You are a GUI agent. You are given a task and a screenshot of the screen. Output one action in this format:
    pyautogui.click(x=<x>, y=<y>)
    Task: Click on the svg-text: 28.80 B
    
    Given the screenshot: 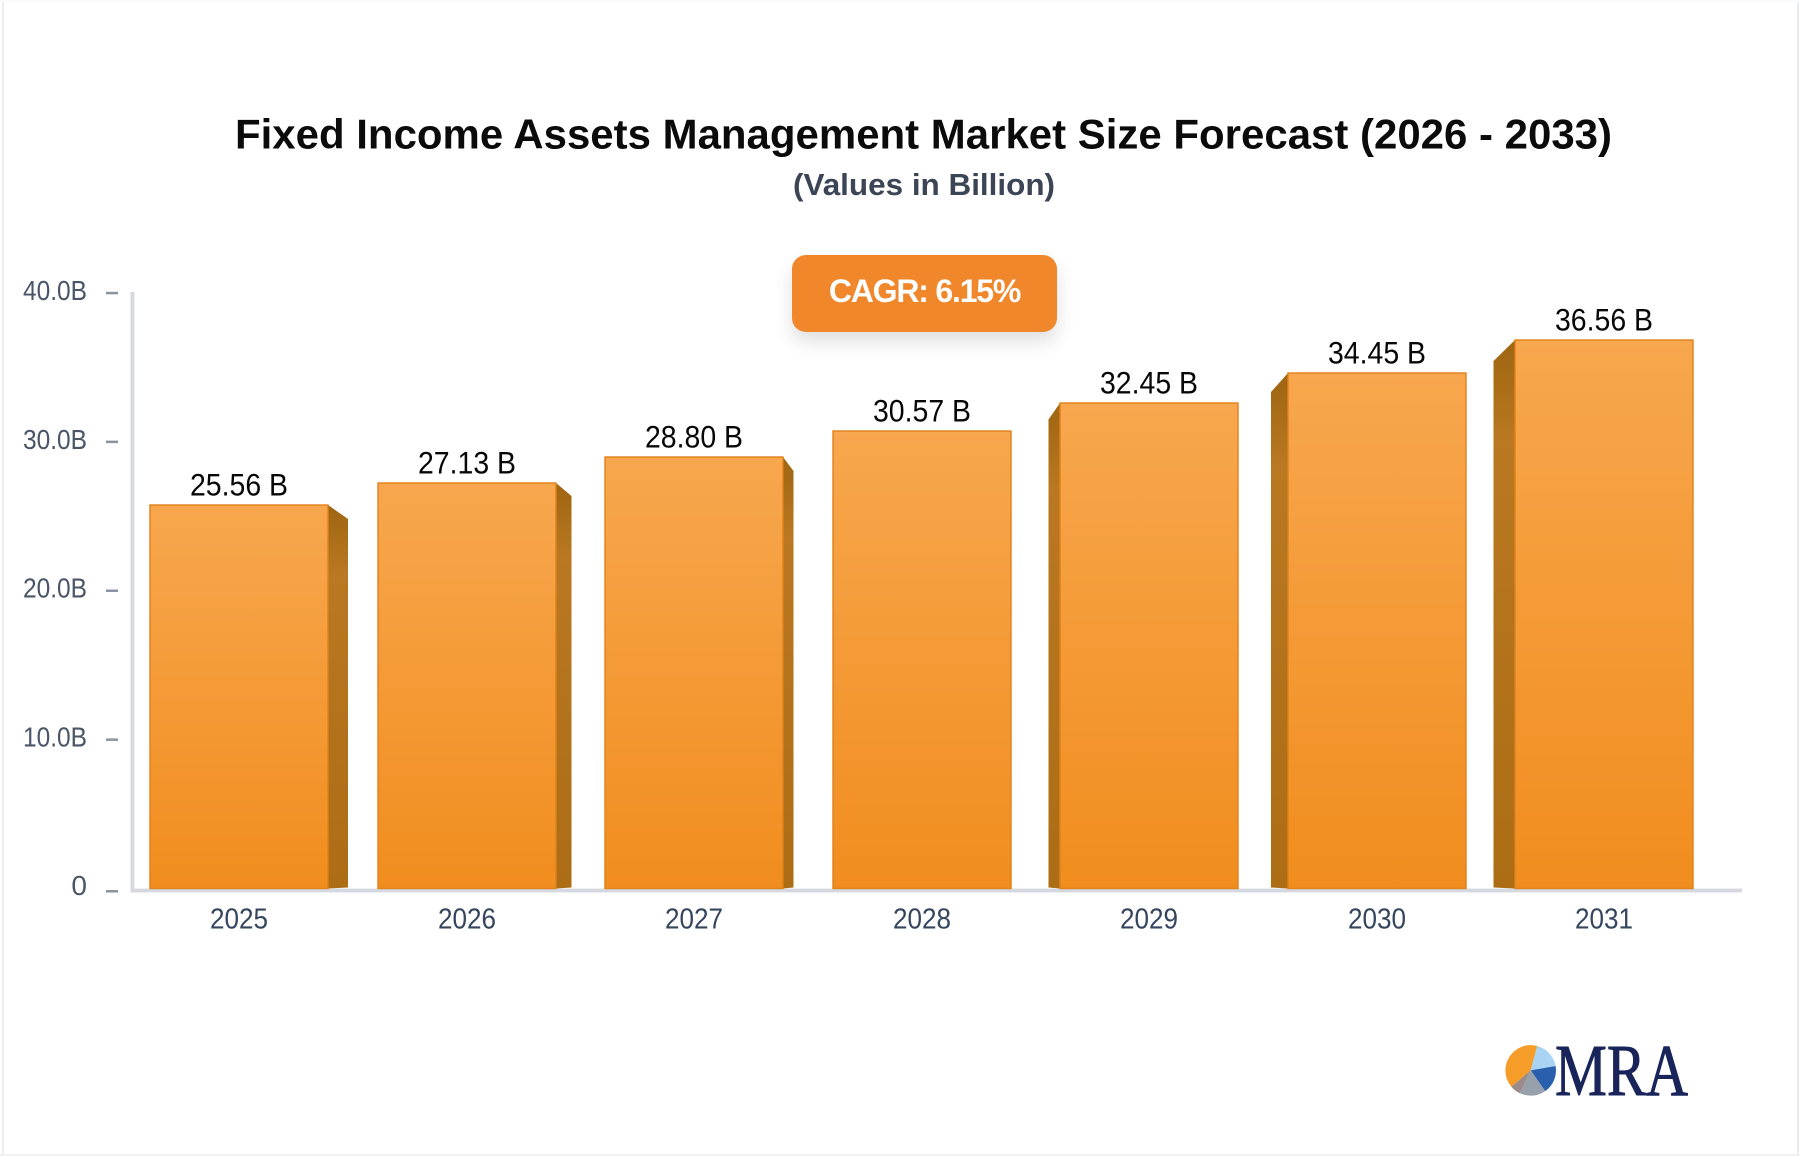 What is the action you would take?
    pyautogui.click(x=694, y=437)
    